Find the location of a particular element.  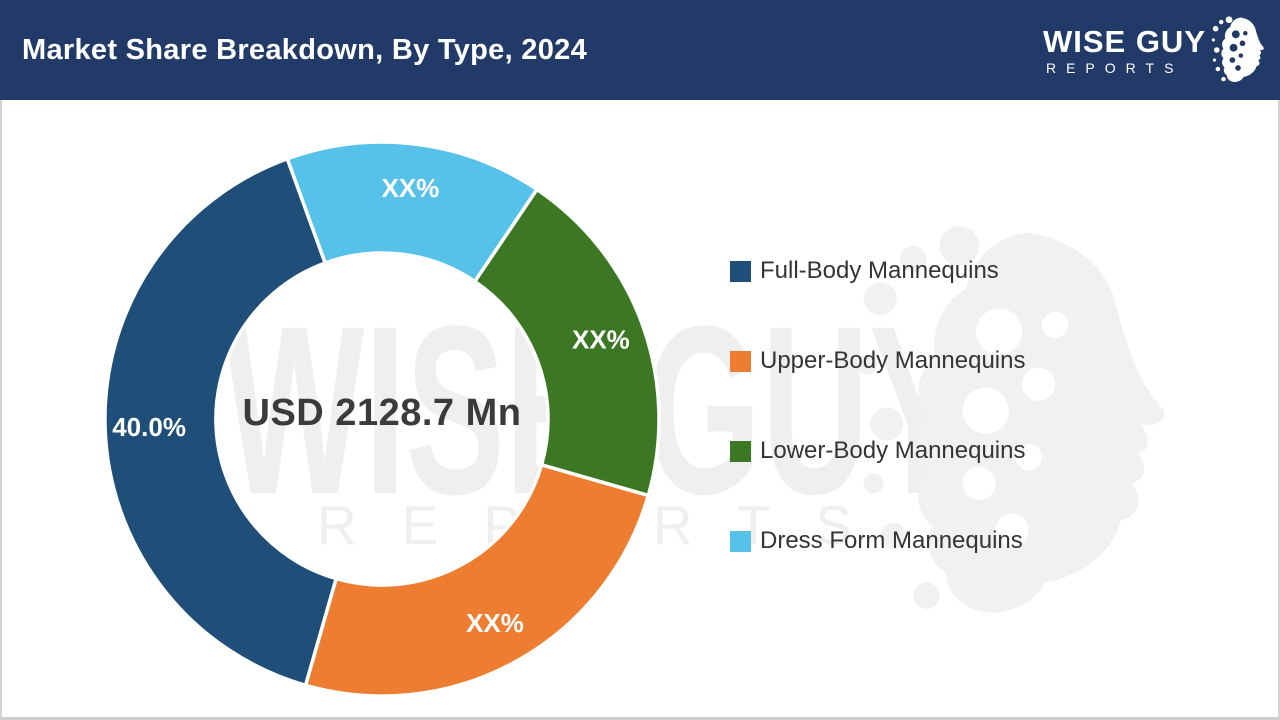

legend-label: Lower-Body Mannequins is located at coordinates (893, 450).